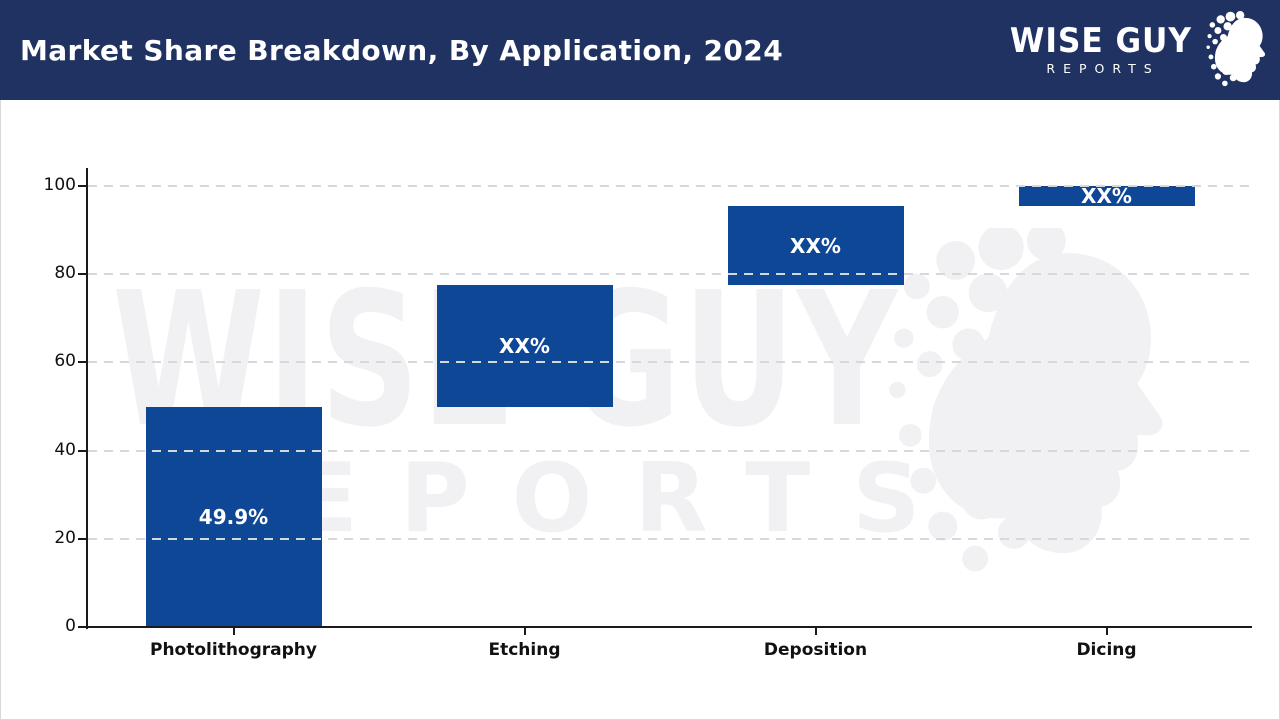  Describe the element at coordinates (87, 398) in the screenshot. I see `y-axis-spine` at that location.